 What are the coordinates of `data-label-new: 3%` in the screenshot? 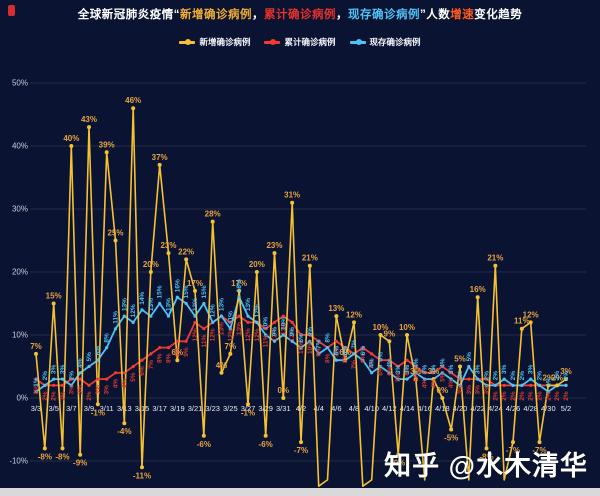 It's located at (416, 371).